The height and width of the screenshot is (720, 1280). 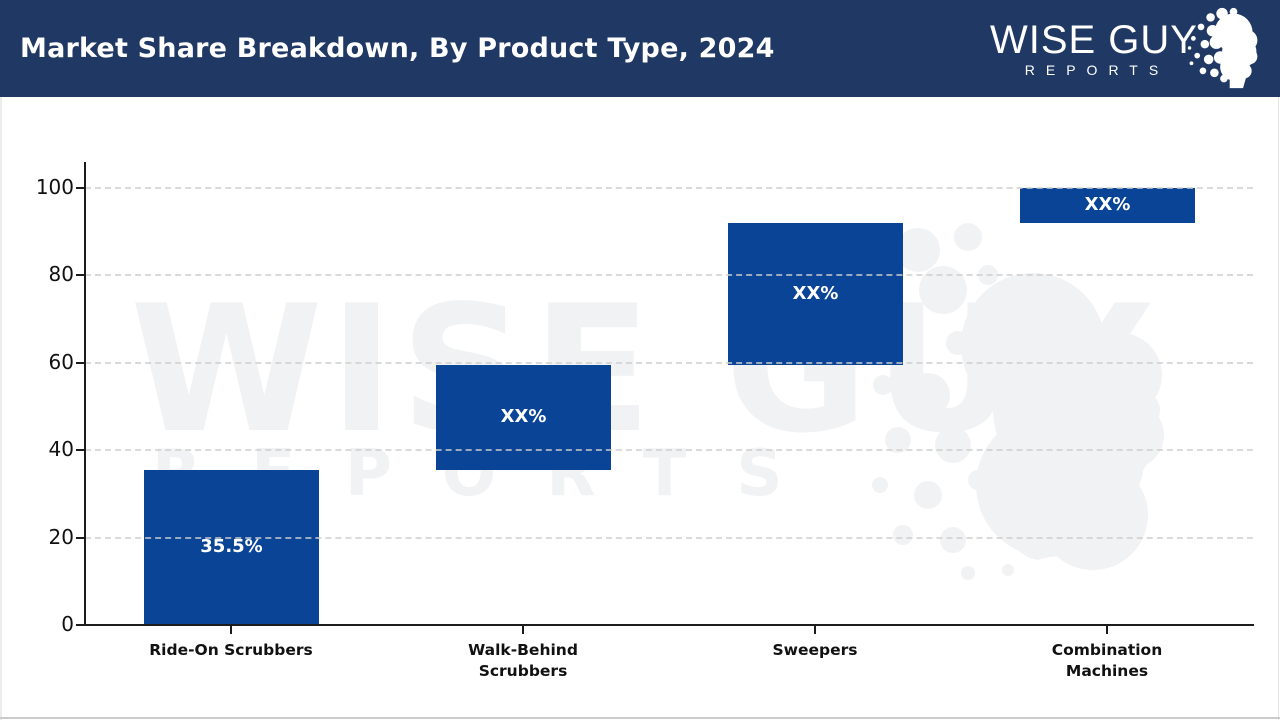 I want to click on x-tick-sweepers, so click(x=815, y=630).